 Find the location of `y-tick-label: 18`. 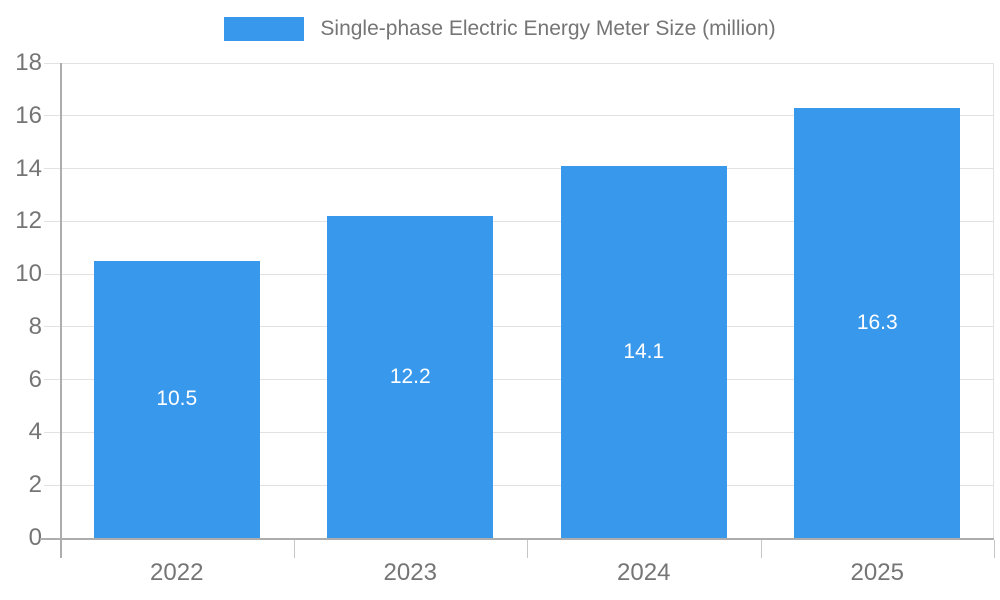

y-tick-label: 18 is located at coordinates (28, 62).